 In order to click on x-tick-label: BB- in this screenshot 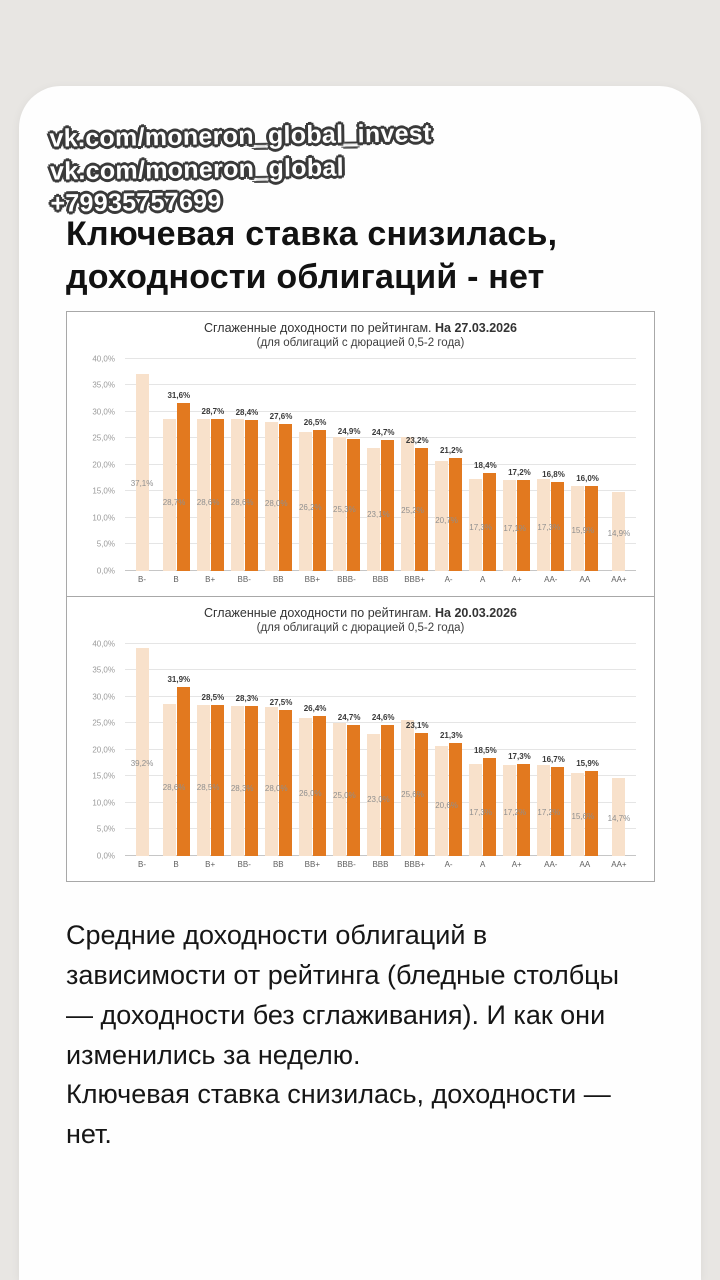, I will do `click(244, 579)`.